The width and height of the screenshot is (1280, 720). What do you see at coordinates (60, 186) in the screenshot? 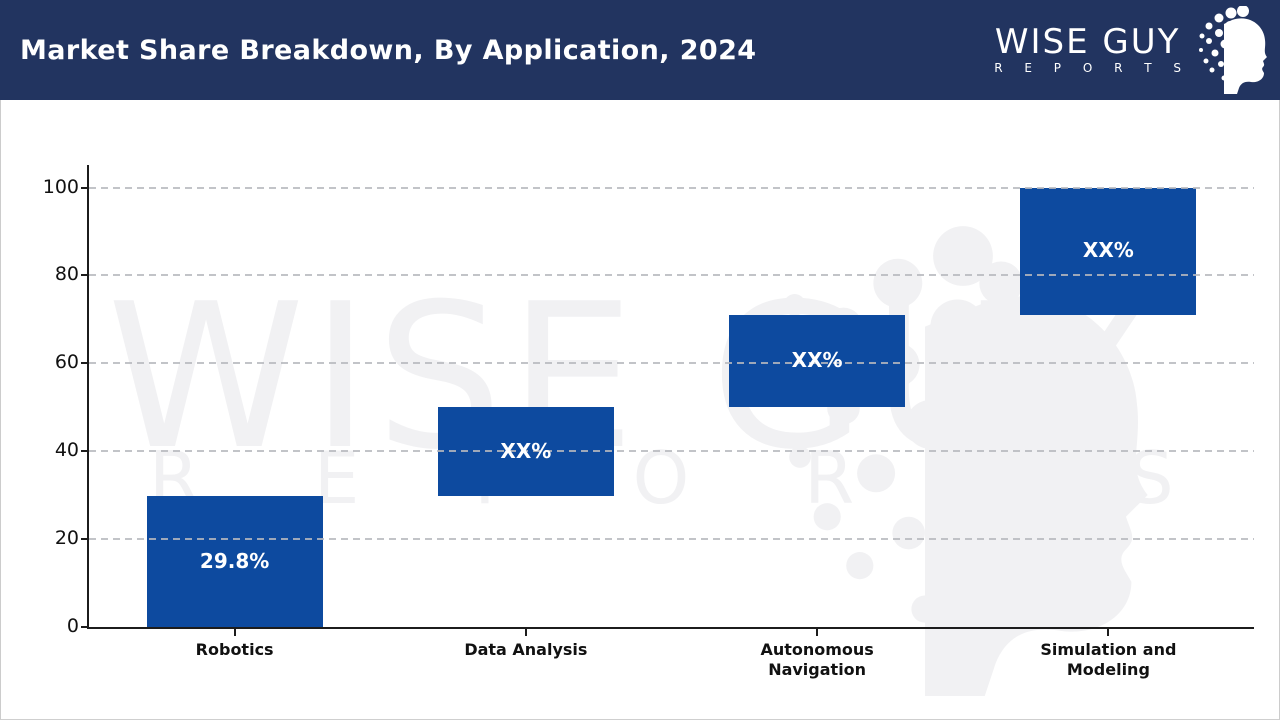
I see `y-tick-label: 100` at bounding box center [60, 186].